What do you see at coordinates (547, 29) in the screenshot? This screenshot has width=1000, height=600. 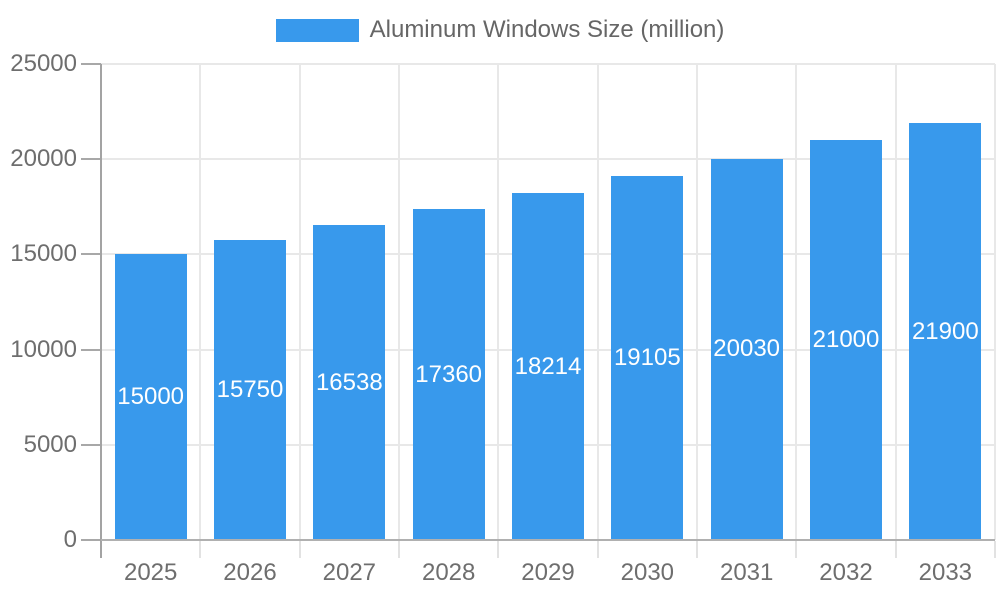 I see `legend-label: Aluminum Windows Size (million)` at bounding box center [547, 29].